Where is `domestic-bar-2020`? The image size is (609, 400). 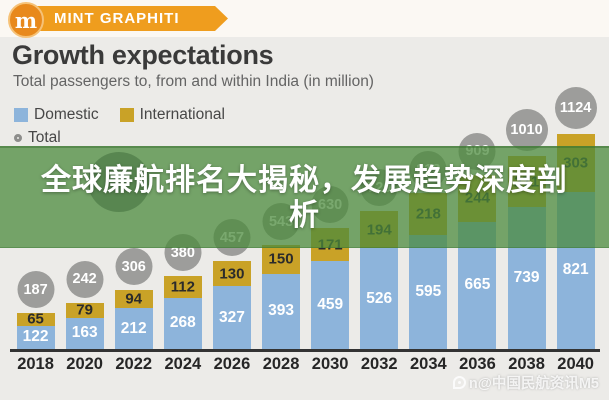
domestic-bar-2020 is located at coordinates (84, 333).